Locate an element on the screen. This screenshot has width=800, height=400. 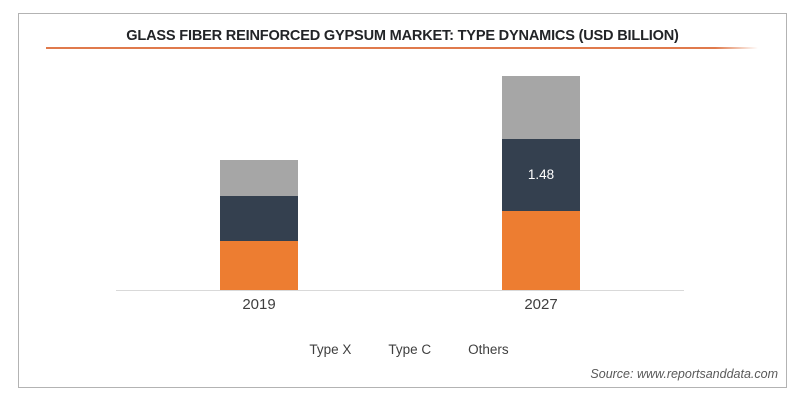
legend-item-others: Others is located at coordinates (482, 349).